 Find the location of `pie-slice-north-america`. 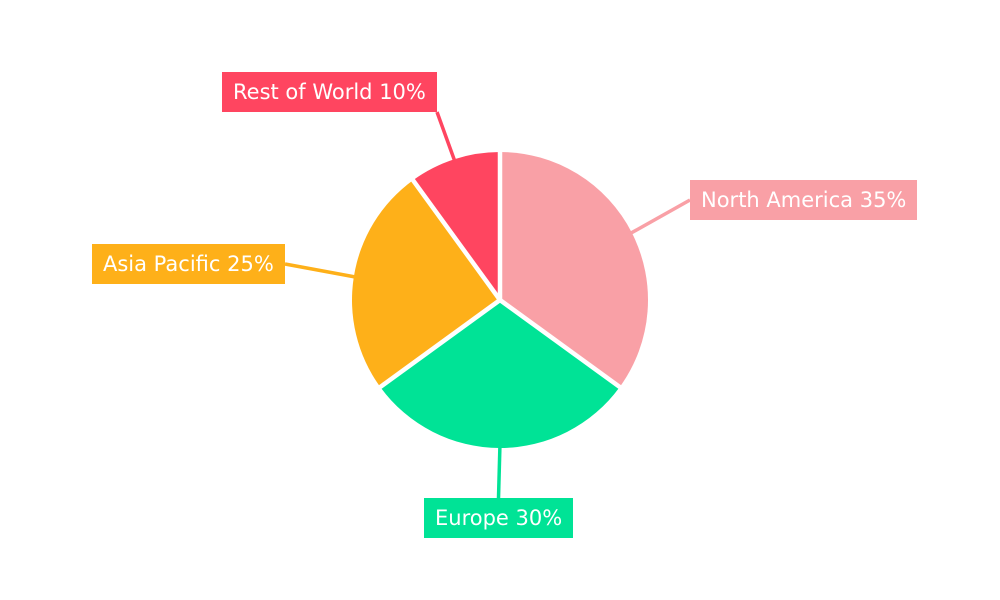

pie-slice-north-america is located at coordinates (574, 269).